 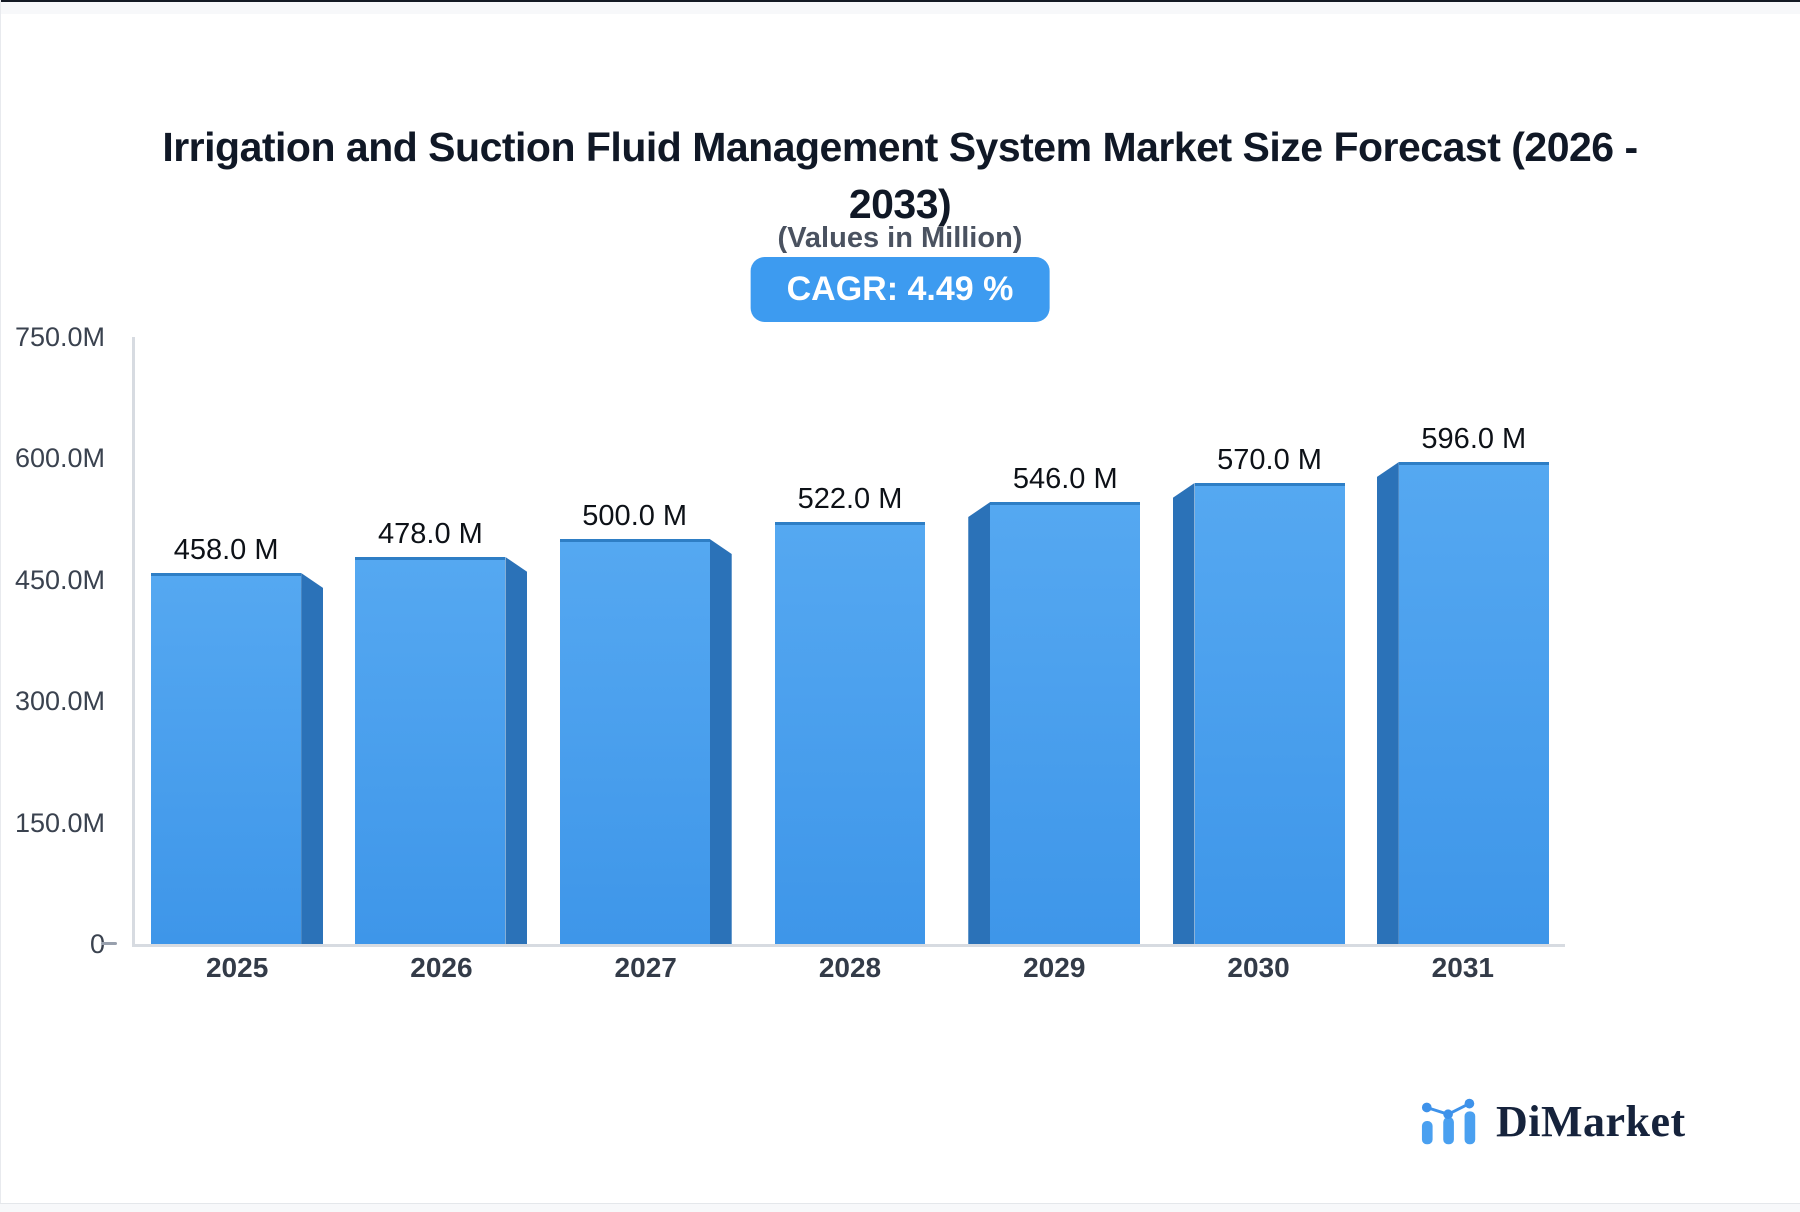 I want to click on bar-chart-trend-logo-icon, so click(x=1448, y=1121).